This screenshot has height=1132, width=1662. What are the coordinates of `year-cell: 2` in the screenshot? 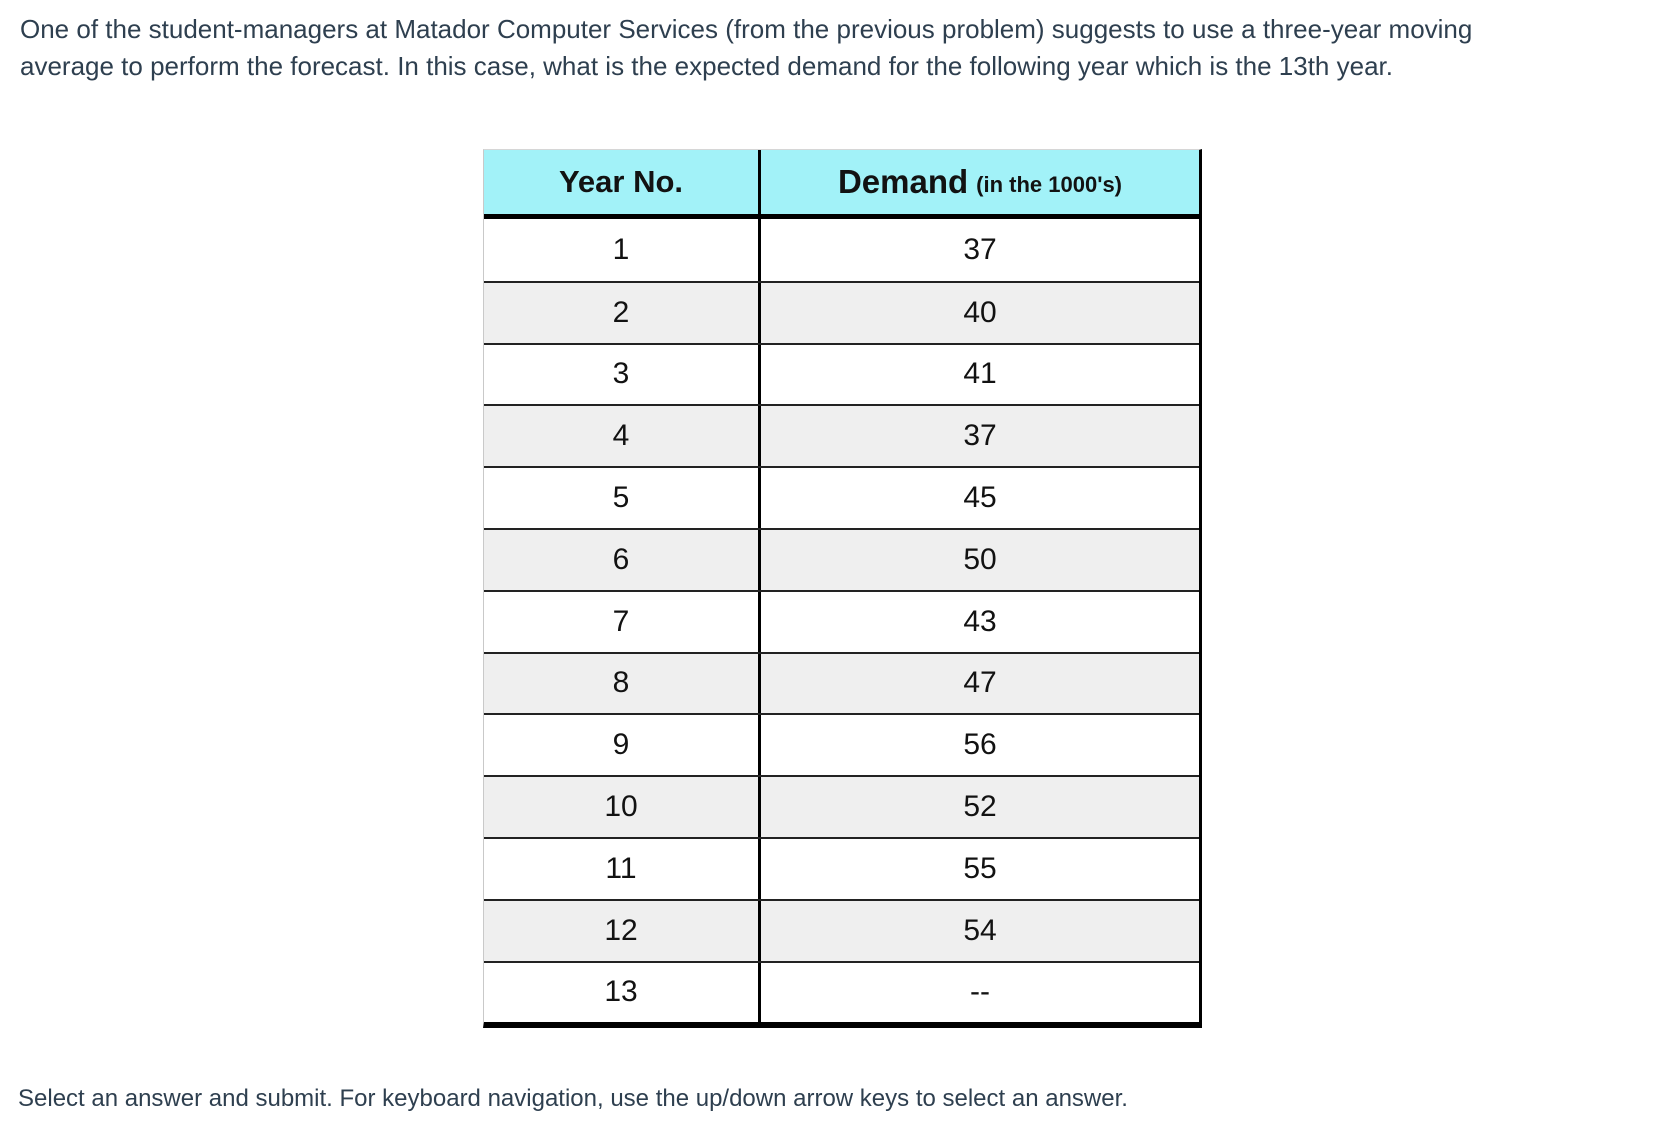 It's located at (622, 312).